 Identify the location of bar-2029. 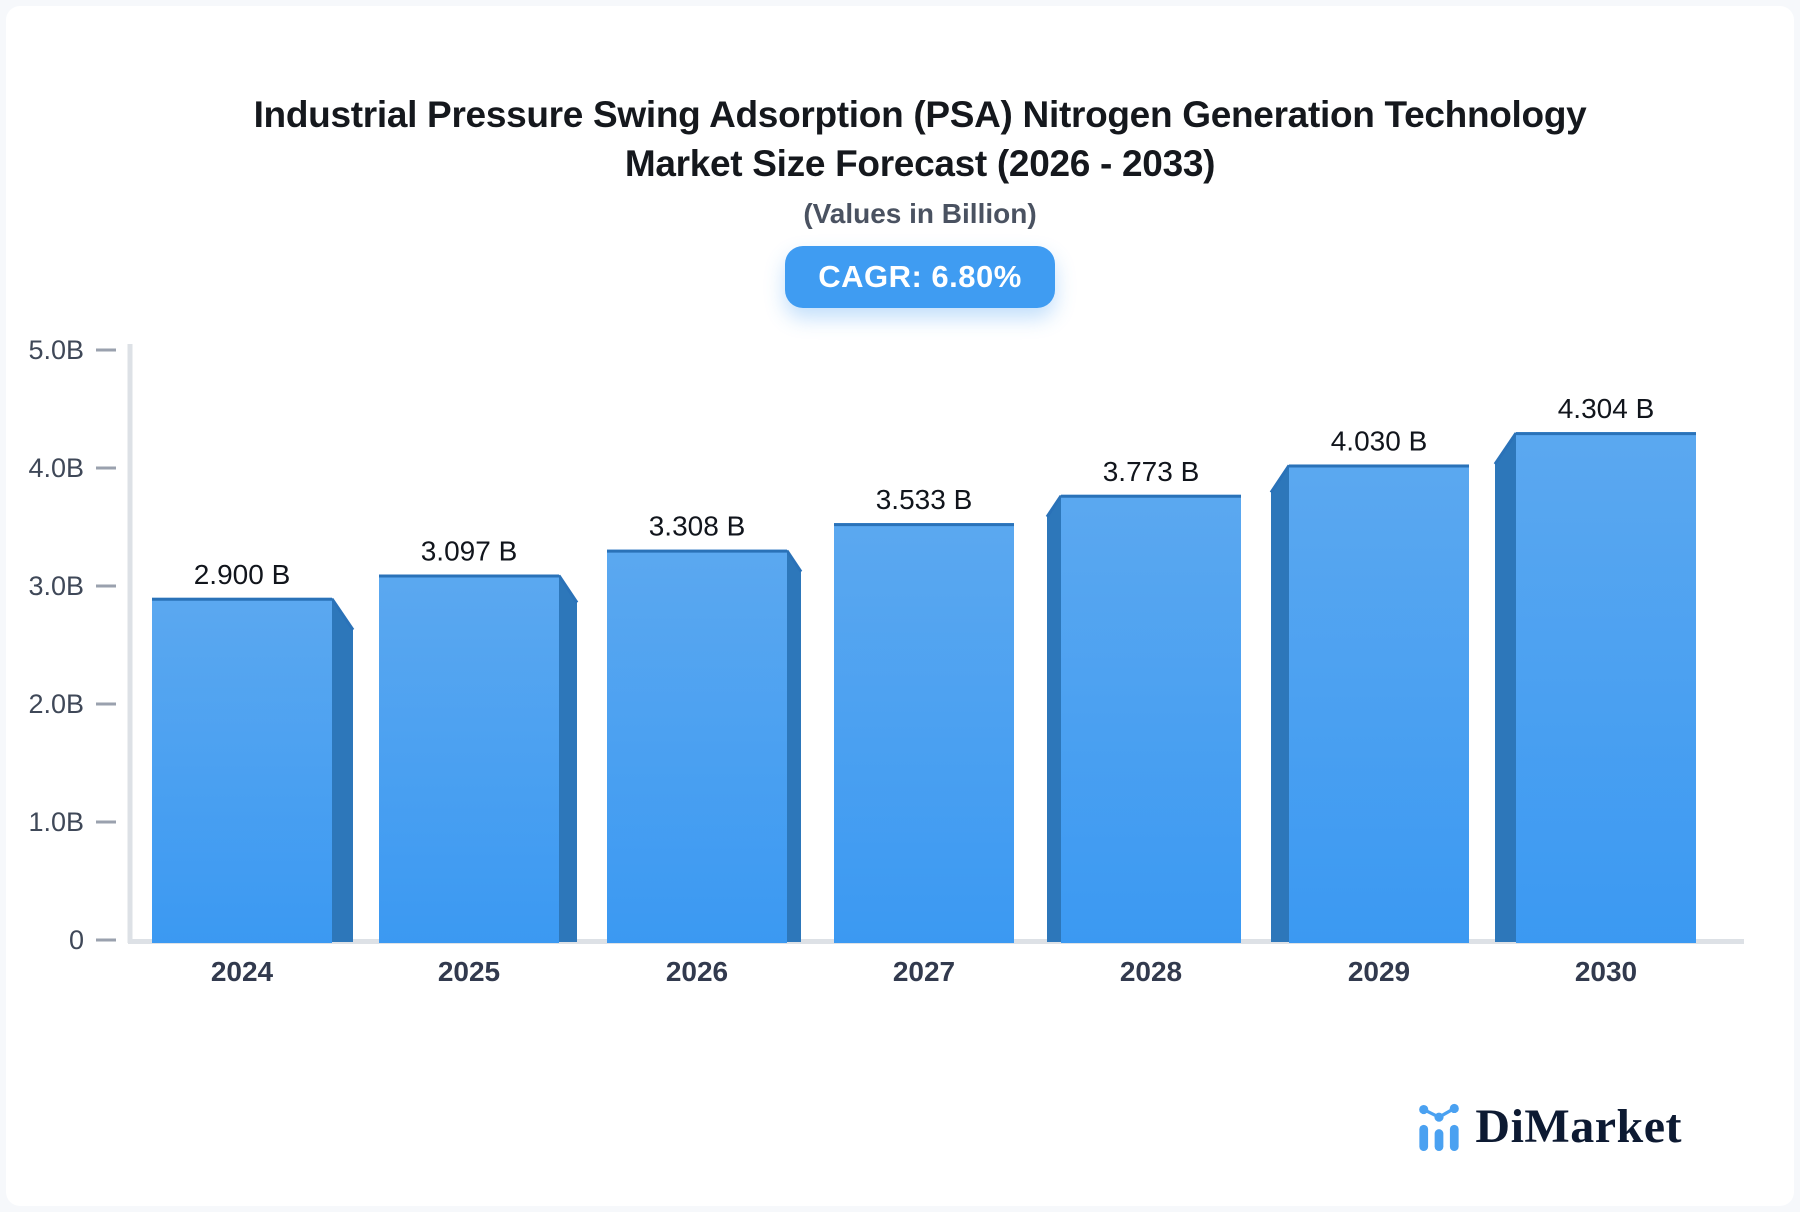
(1379, 703).